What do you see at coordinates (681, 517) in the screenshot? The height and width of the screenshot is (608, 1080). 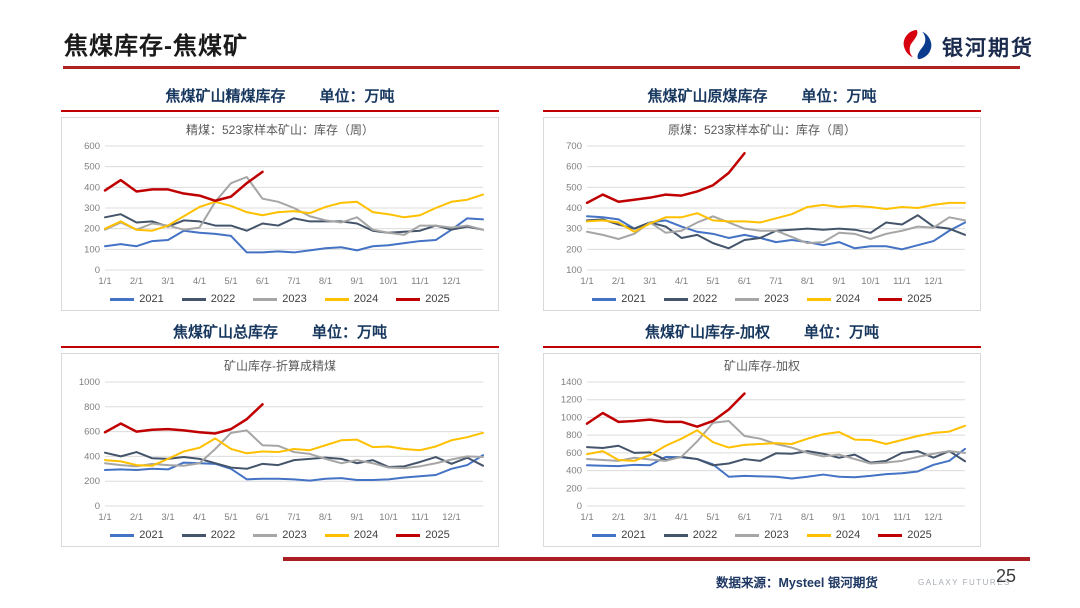 I see `x-axis-tick-label: 4/1` at bounding box center [681, 517].